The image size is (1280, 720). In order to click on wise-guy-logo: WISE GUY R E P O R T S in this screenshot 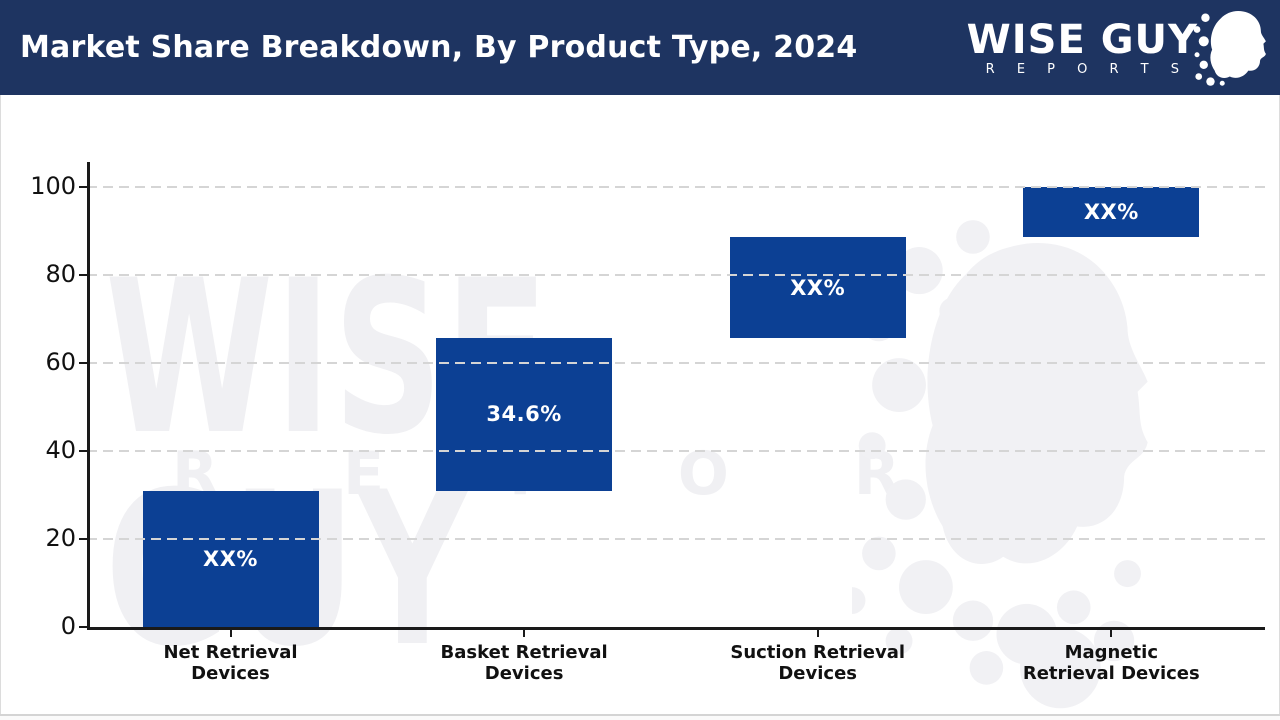, I will do `click(1121, 48)`.